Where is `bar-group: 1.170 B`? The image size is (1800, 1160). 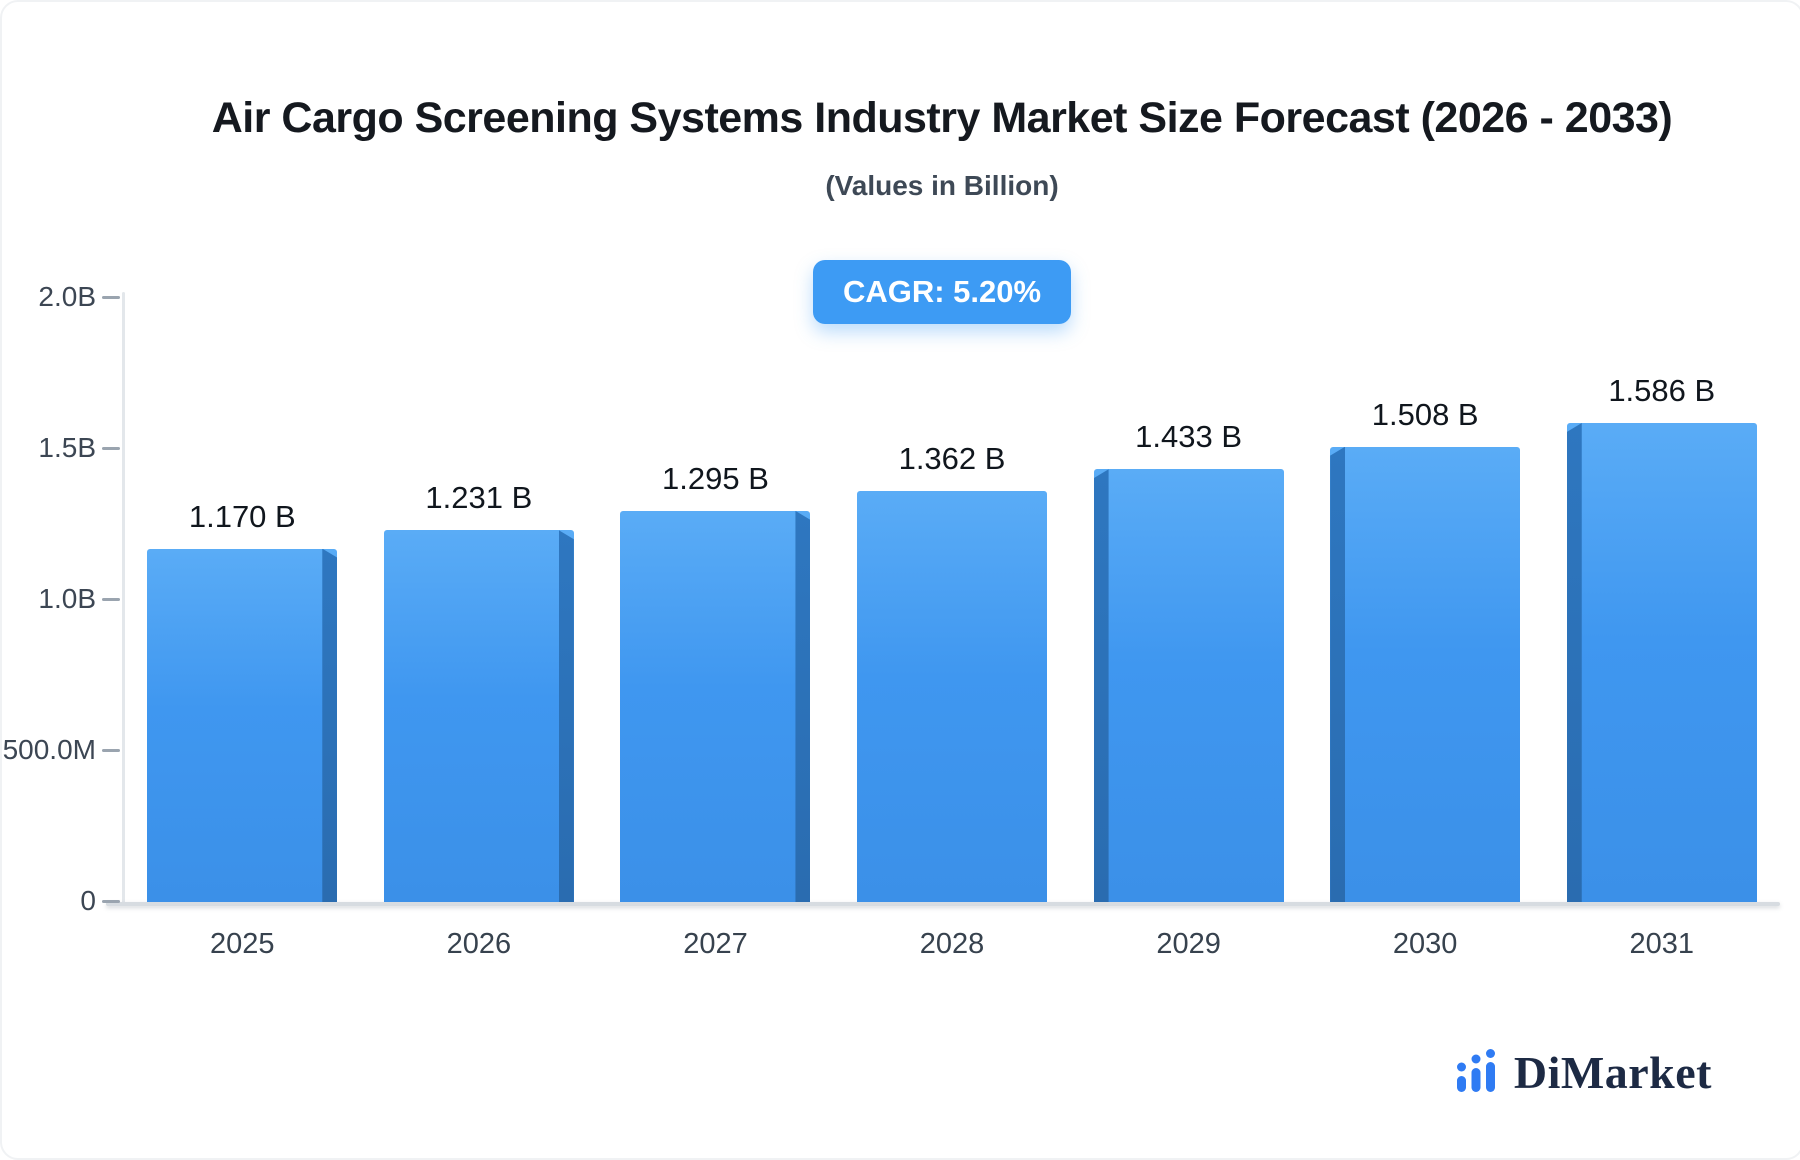
bar-group: 1.170 B is located at coordinates (242, 600).